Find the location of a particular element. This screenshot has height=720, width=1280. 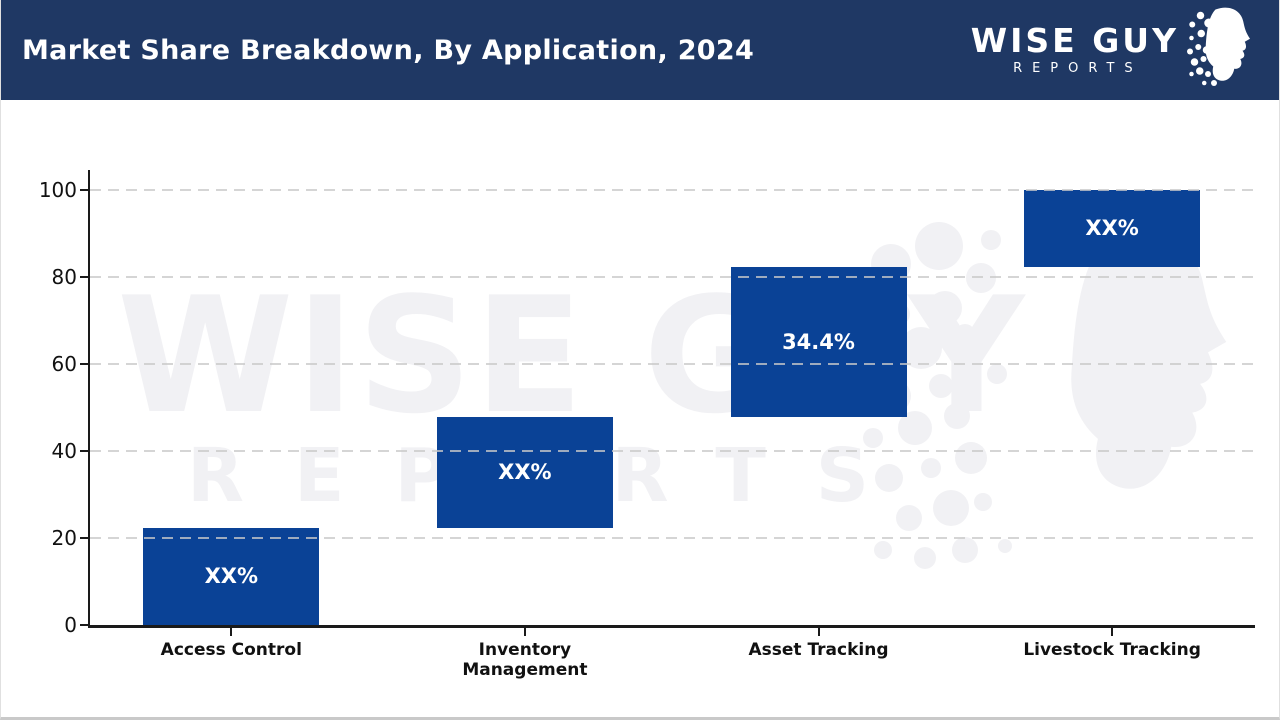

brand-logo-text: WISE GUY REPORTS is located at coordinates (1074, 49).